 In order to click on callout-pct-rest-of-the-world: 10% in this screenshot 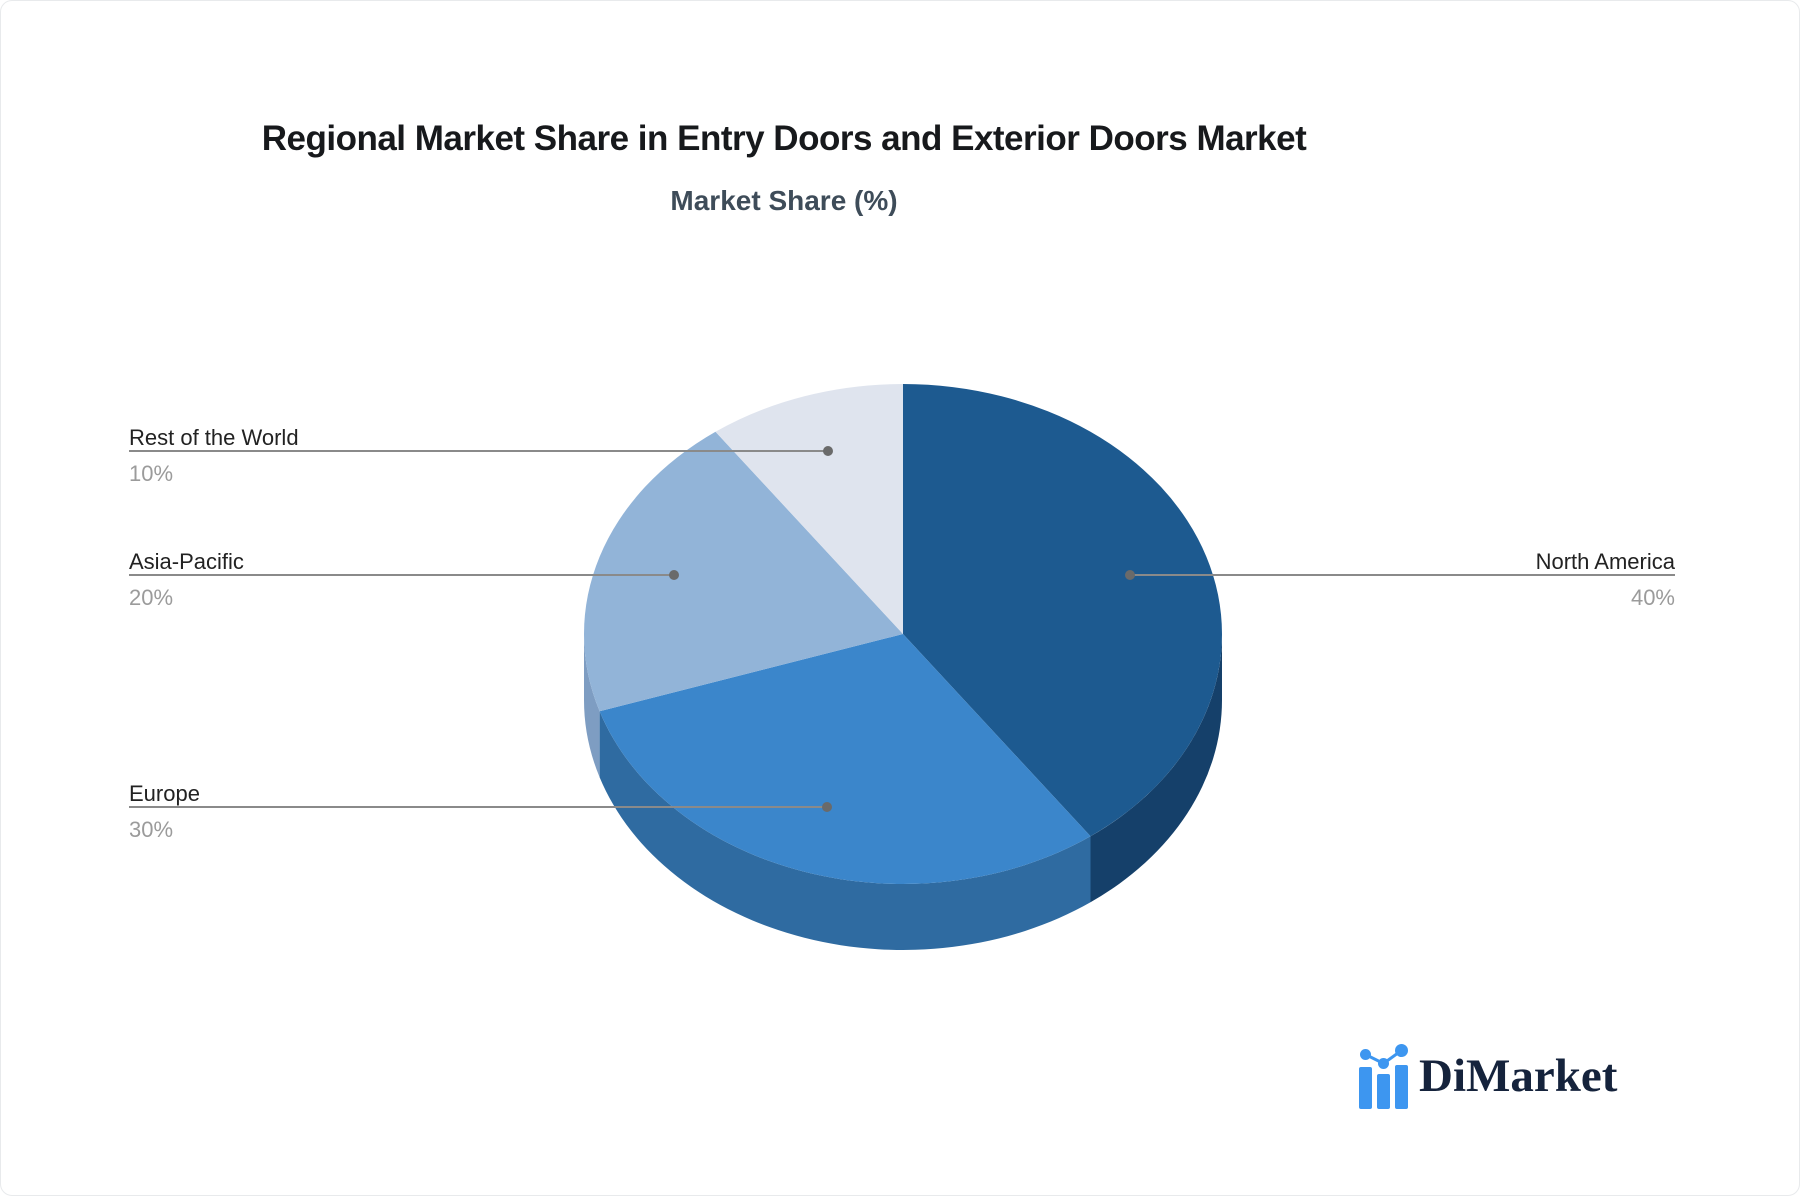, I will do `click(151, 473)`.